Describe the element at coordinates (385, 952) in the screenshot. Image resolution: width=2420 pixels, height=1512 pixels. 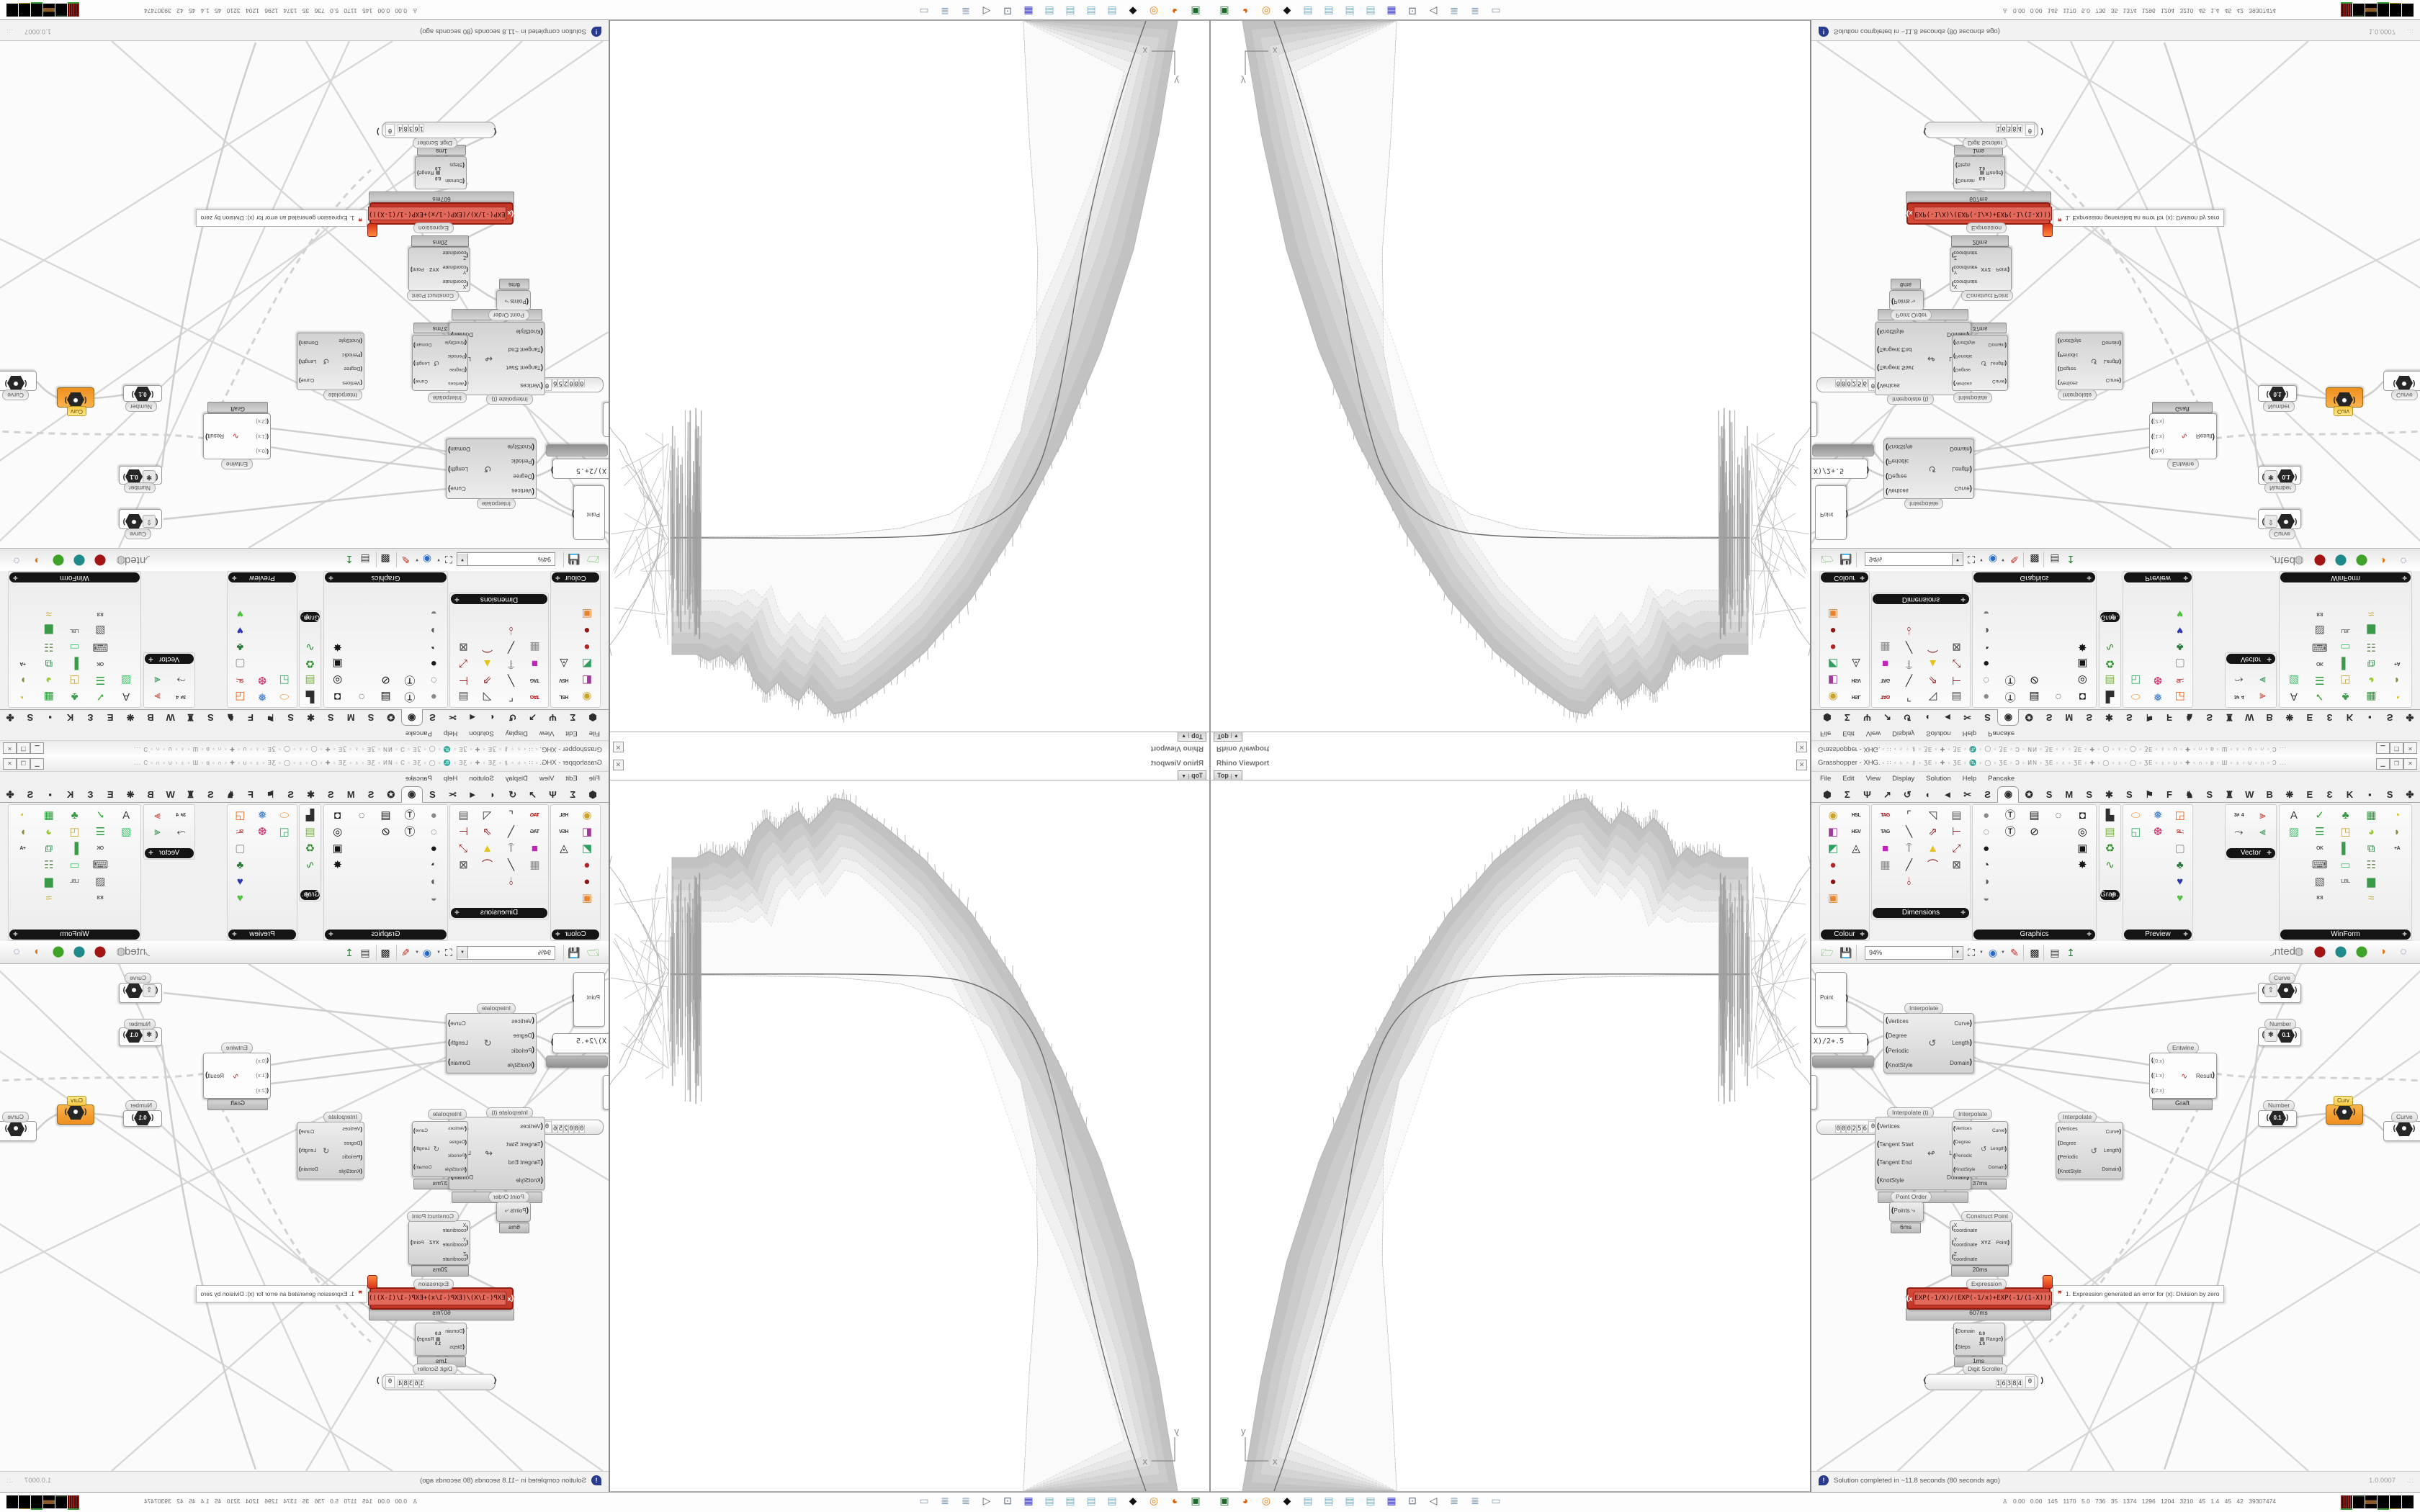
I see `camera-icon: ▩` at that location.